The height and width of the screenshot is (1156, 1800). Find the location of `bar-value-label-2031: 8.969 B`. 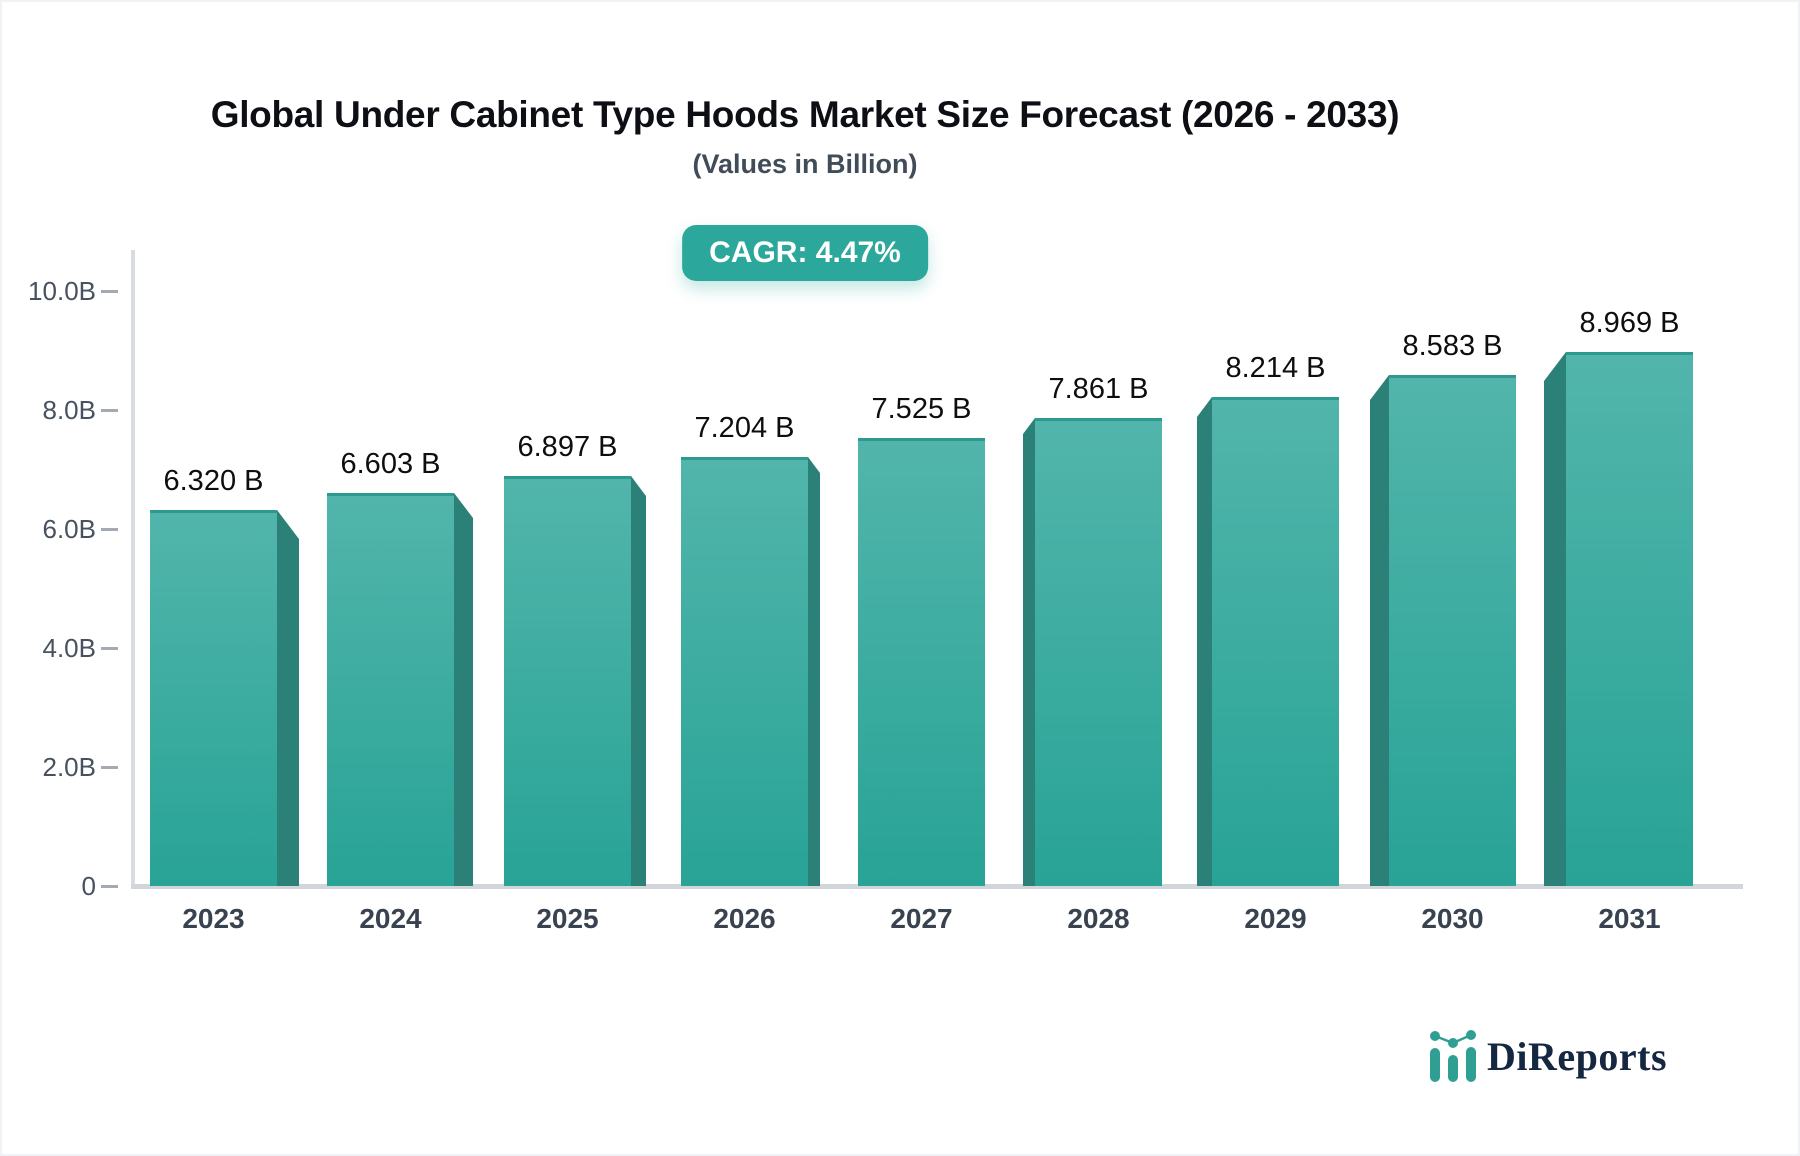

bar-value-label-2031: 8.969 B is located at coordinates (1629, 323).